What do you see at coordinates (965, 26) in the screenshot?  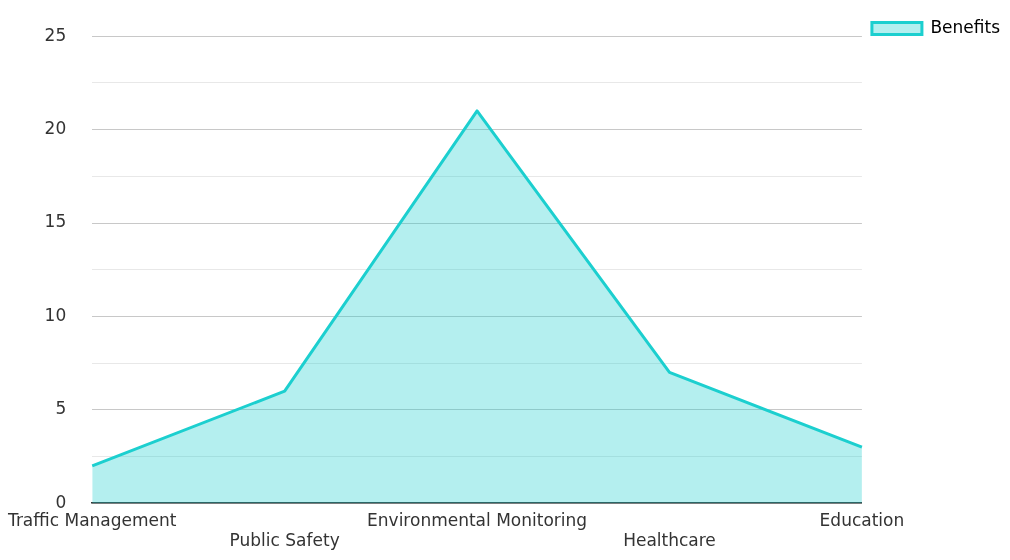 I see `legend-label: Benefits` at bounding box center [965, 26].